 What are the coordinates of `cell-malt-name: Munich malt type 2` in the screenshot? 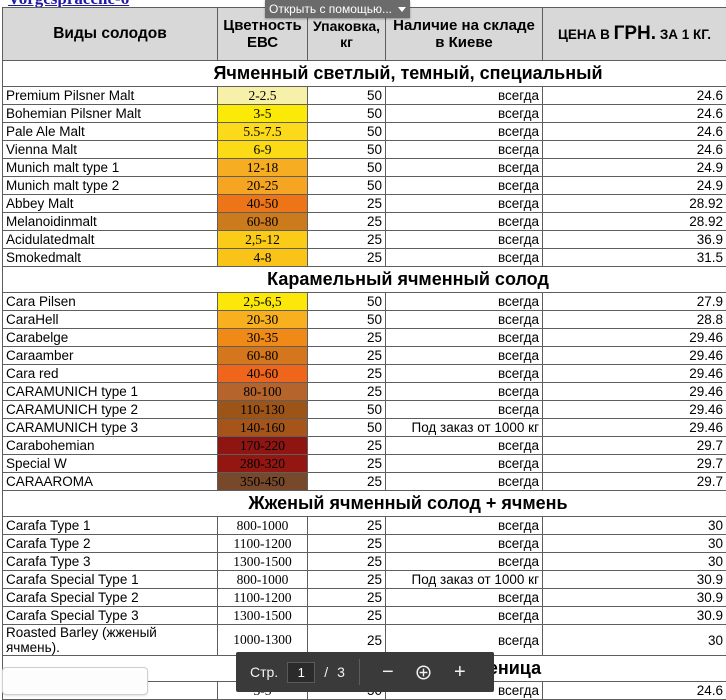 It's located at (110, 186).